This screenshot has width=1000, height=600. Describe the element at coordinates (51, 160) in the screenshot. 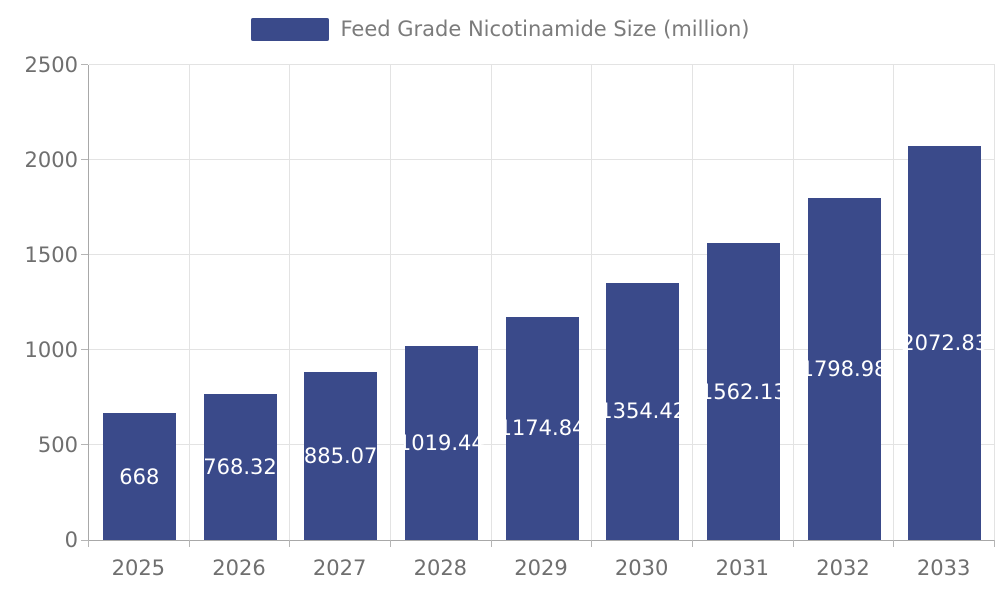

I see `y-tick-label: 2000` at that location.